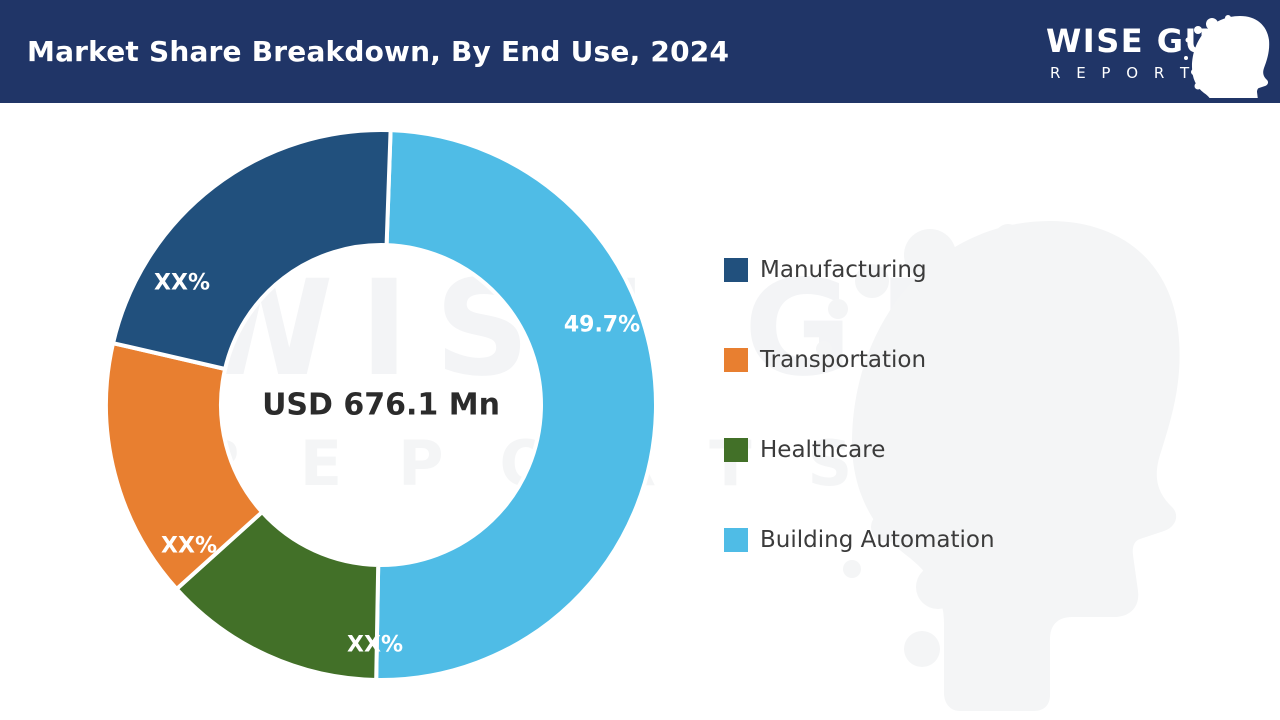 This screenshot has height=720, width=1280. Describe the element at coordinates (184, 466) in the screenshot. I see `donut-slice-transportation` at that location.